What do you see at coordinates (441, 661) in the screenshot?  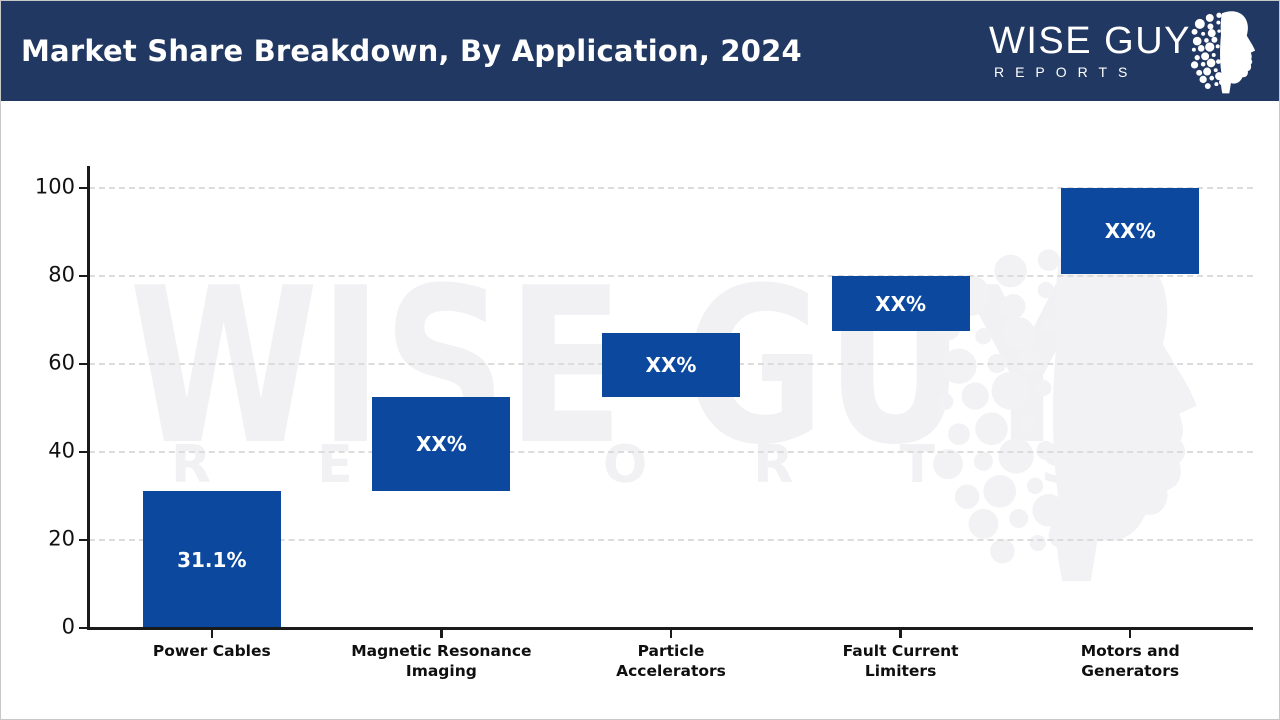 I see `category-label-magnetic-resonance-imaging: Magnetic Resonance Imaging` at bounding box center [441, 661].